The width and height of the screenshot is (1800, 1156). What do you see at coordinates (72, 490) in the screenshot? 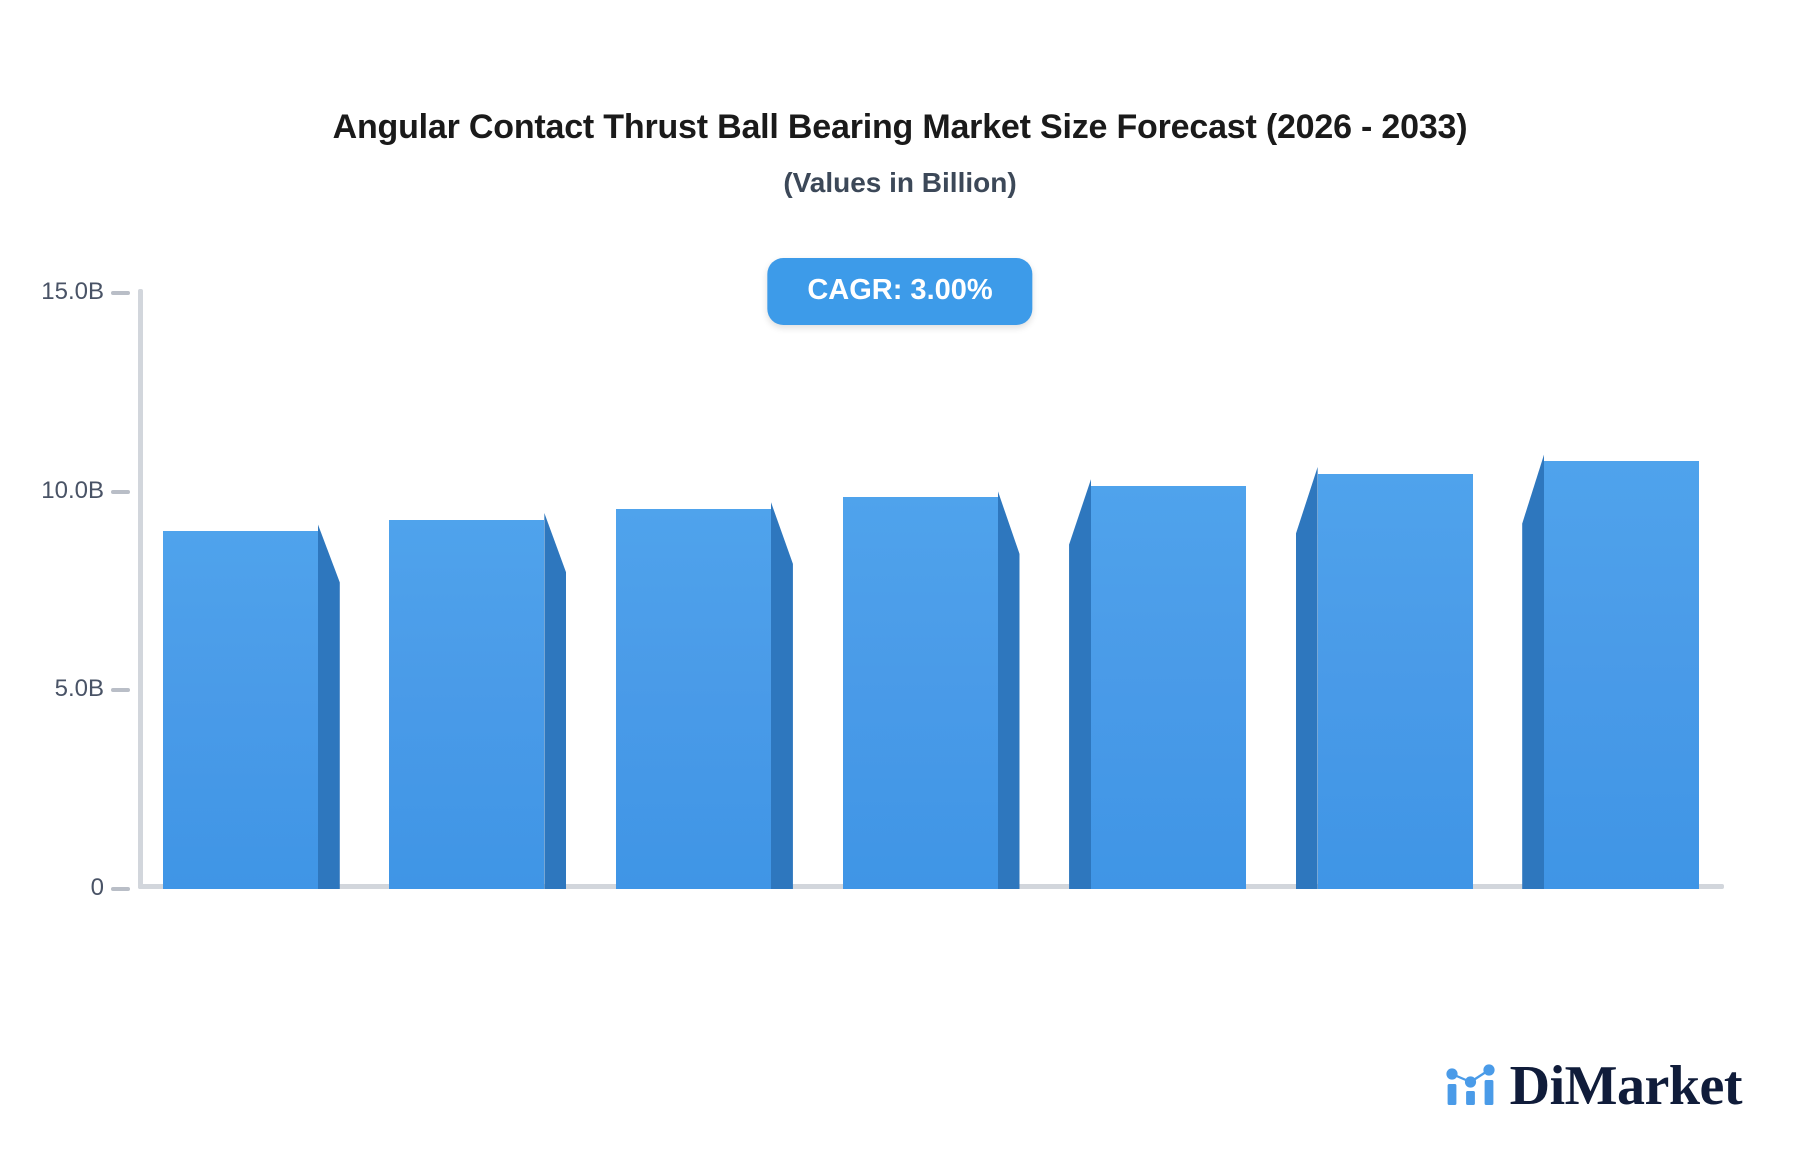
I see `y-axis-tick-label: 10.0B` at bounding box center [72, 490].